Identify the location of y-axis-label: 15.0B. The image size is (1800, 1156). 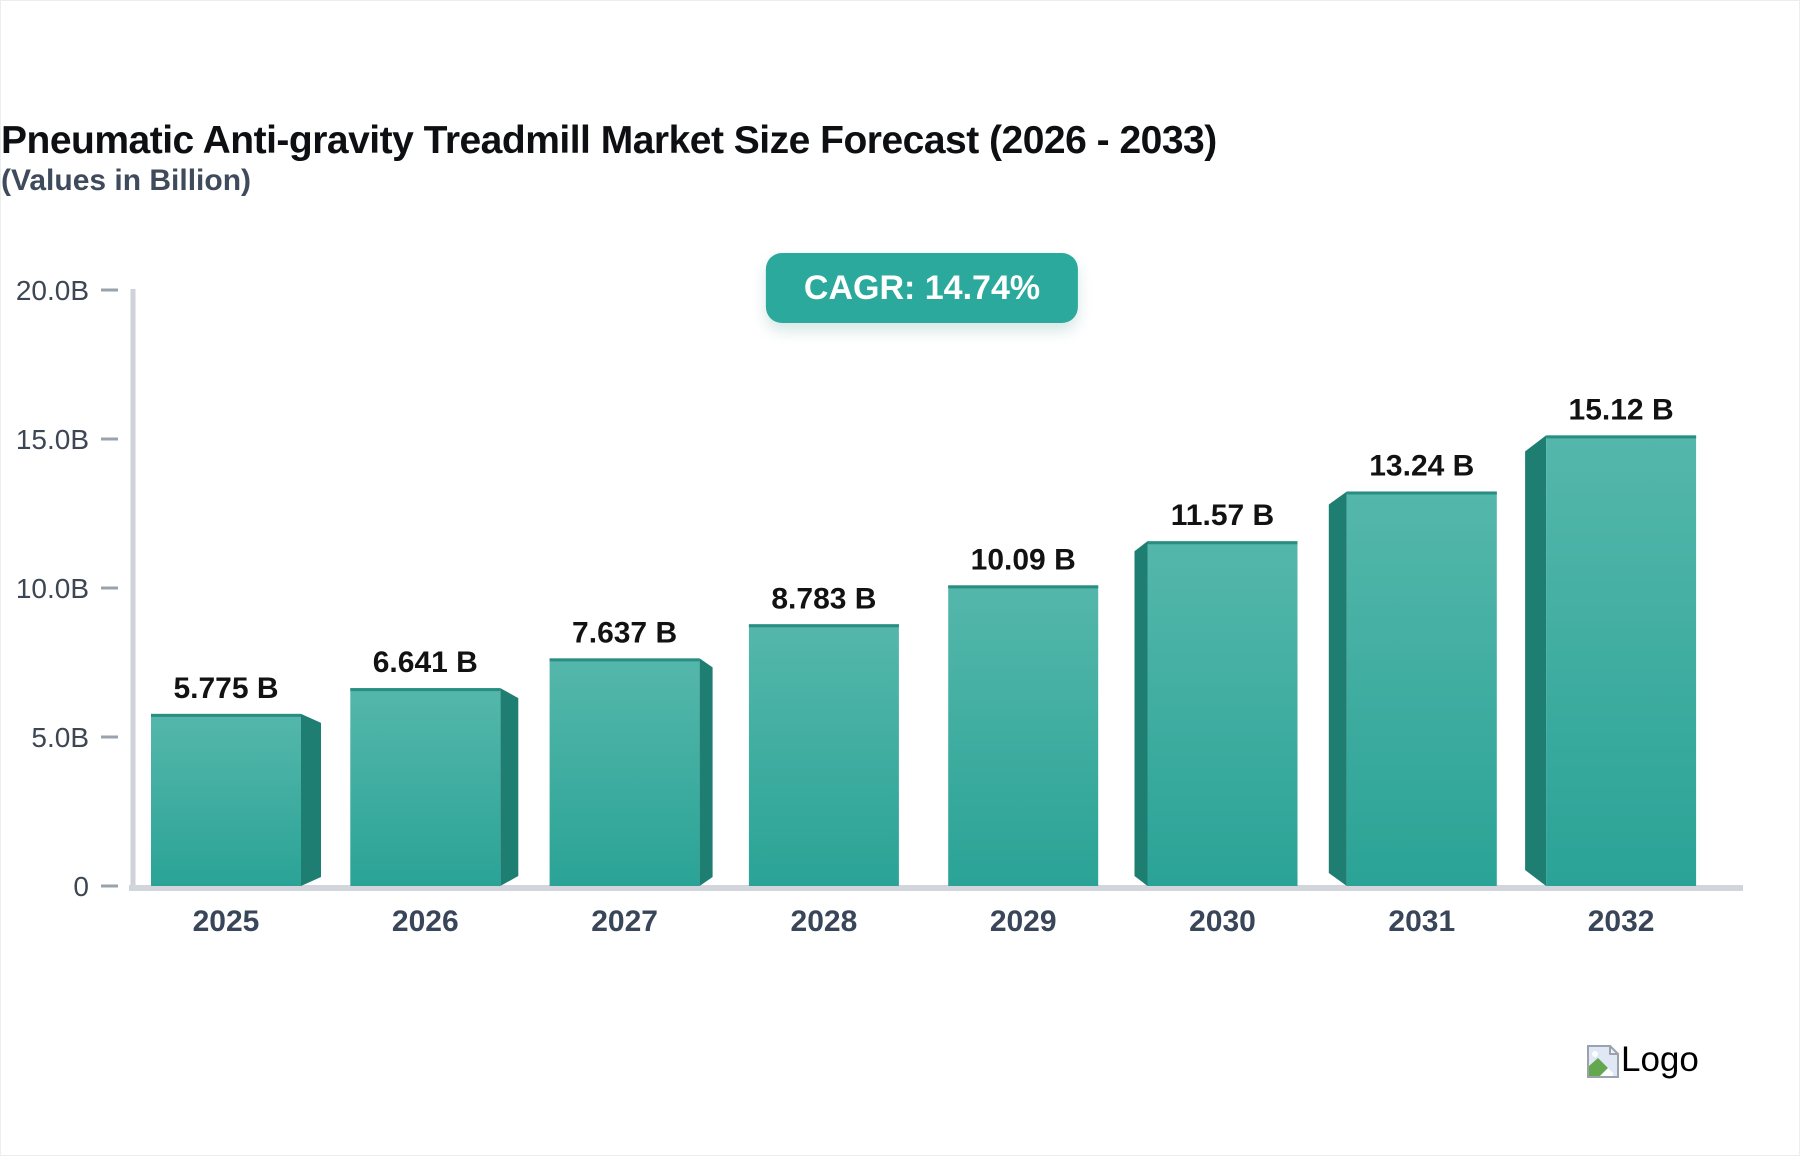
(52, 439).